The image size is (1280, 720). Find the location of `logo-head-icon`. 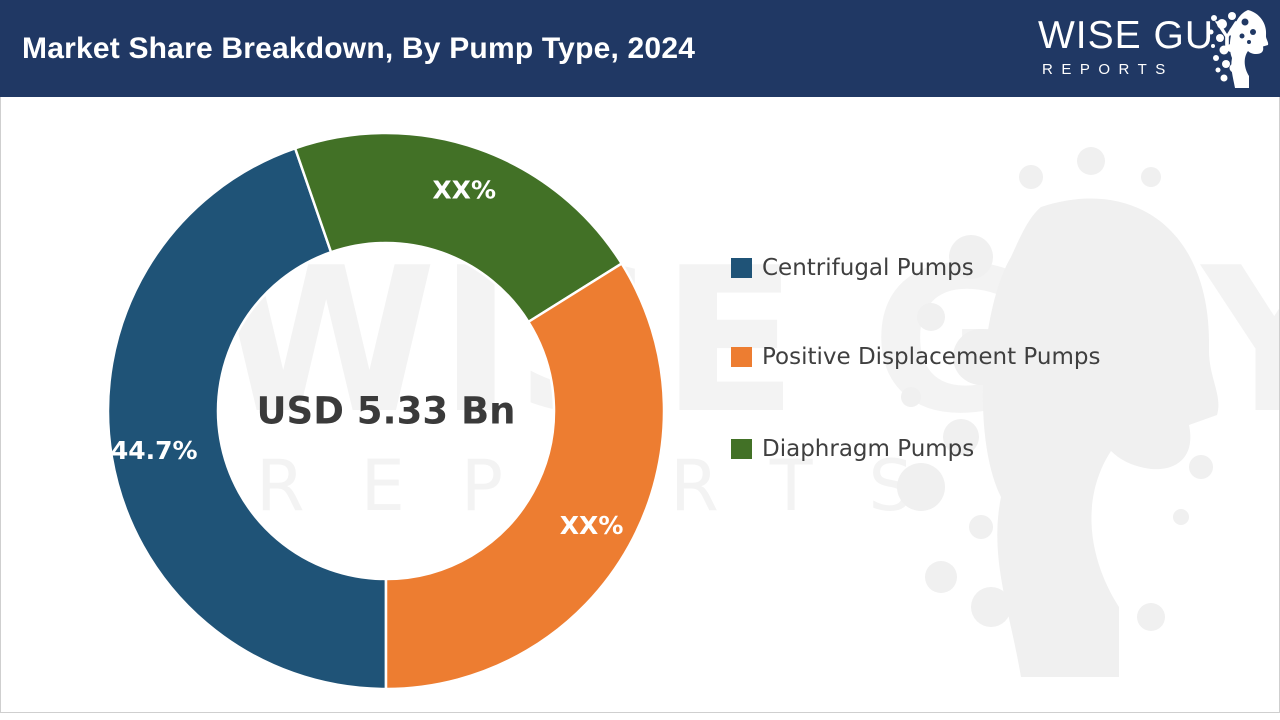

logo-head-icon is located at coordinates (1238, 49).